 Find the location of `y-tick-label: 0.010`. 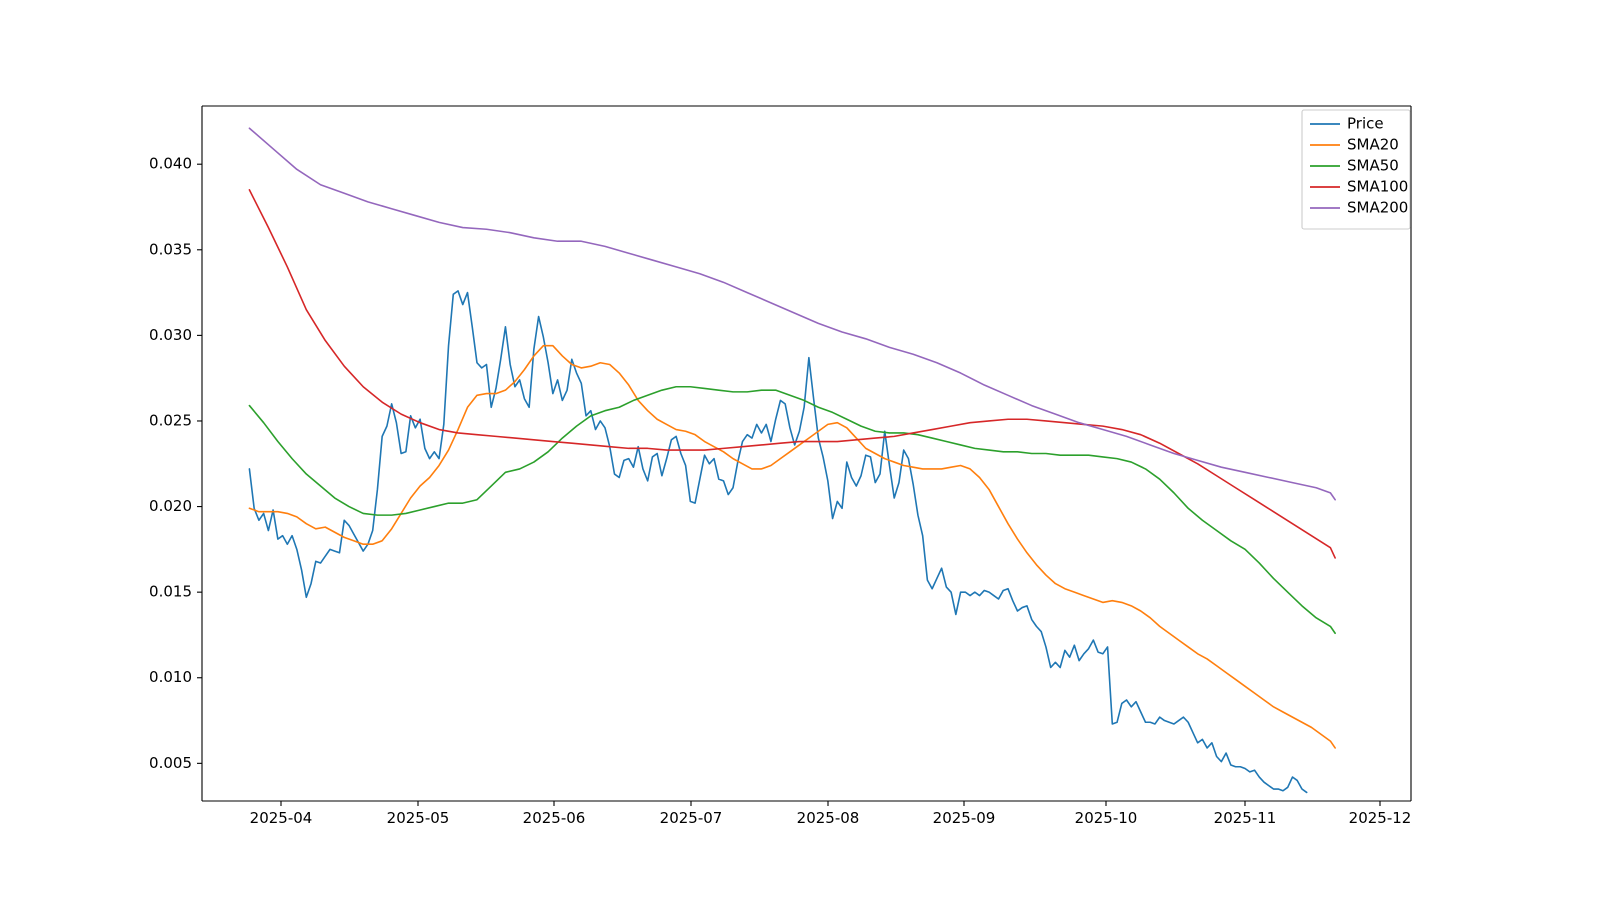

y-tick-label: 0.010 is located at coordinates (170, 677).